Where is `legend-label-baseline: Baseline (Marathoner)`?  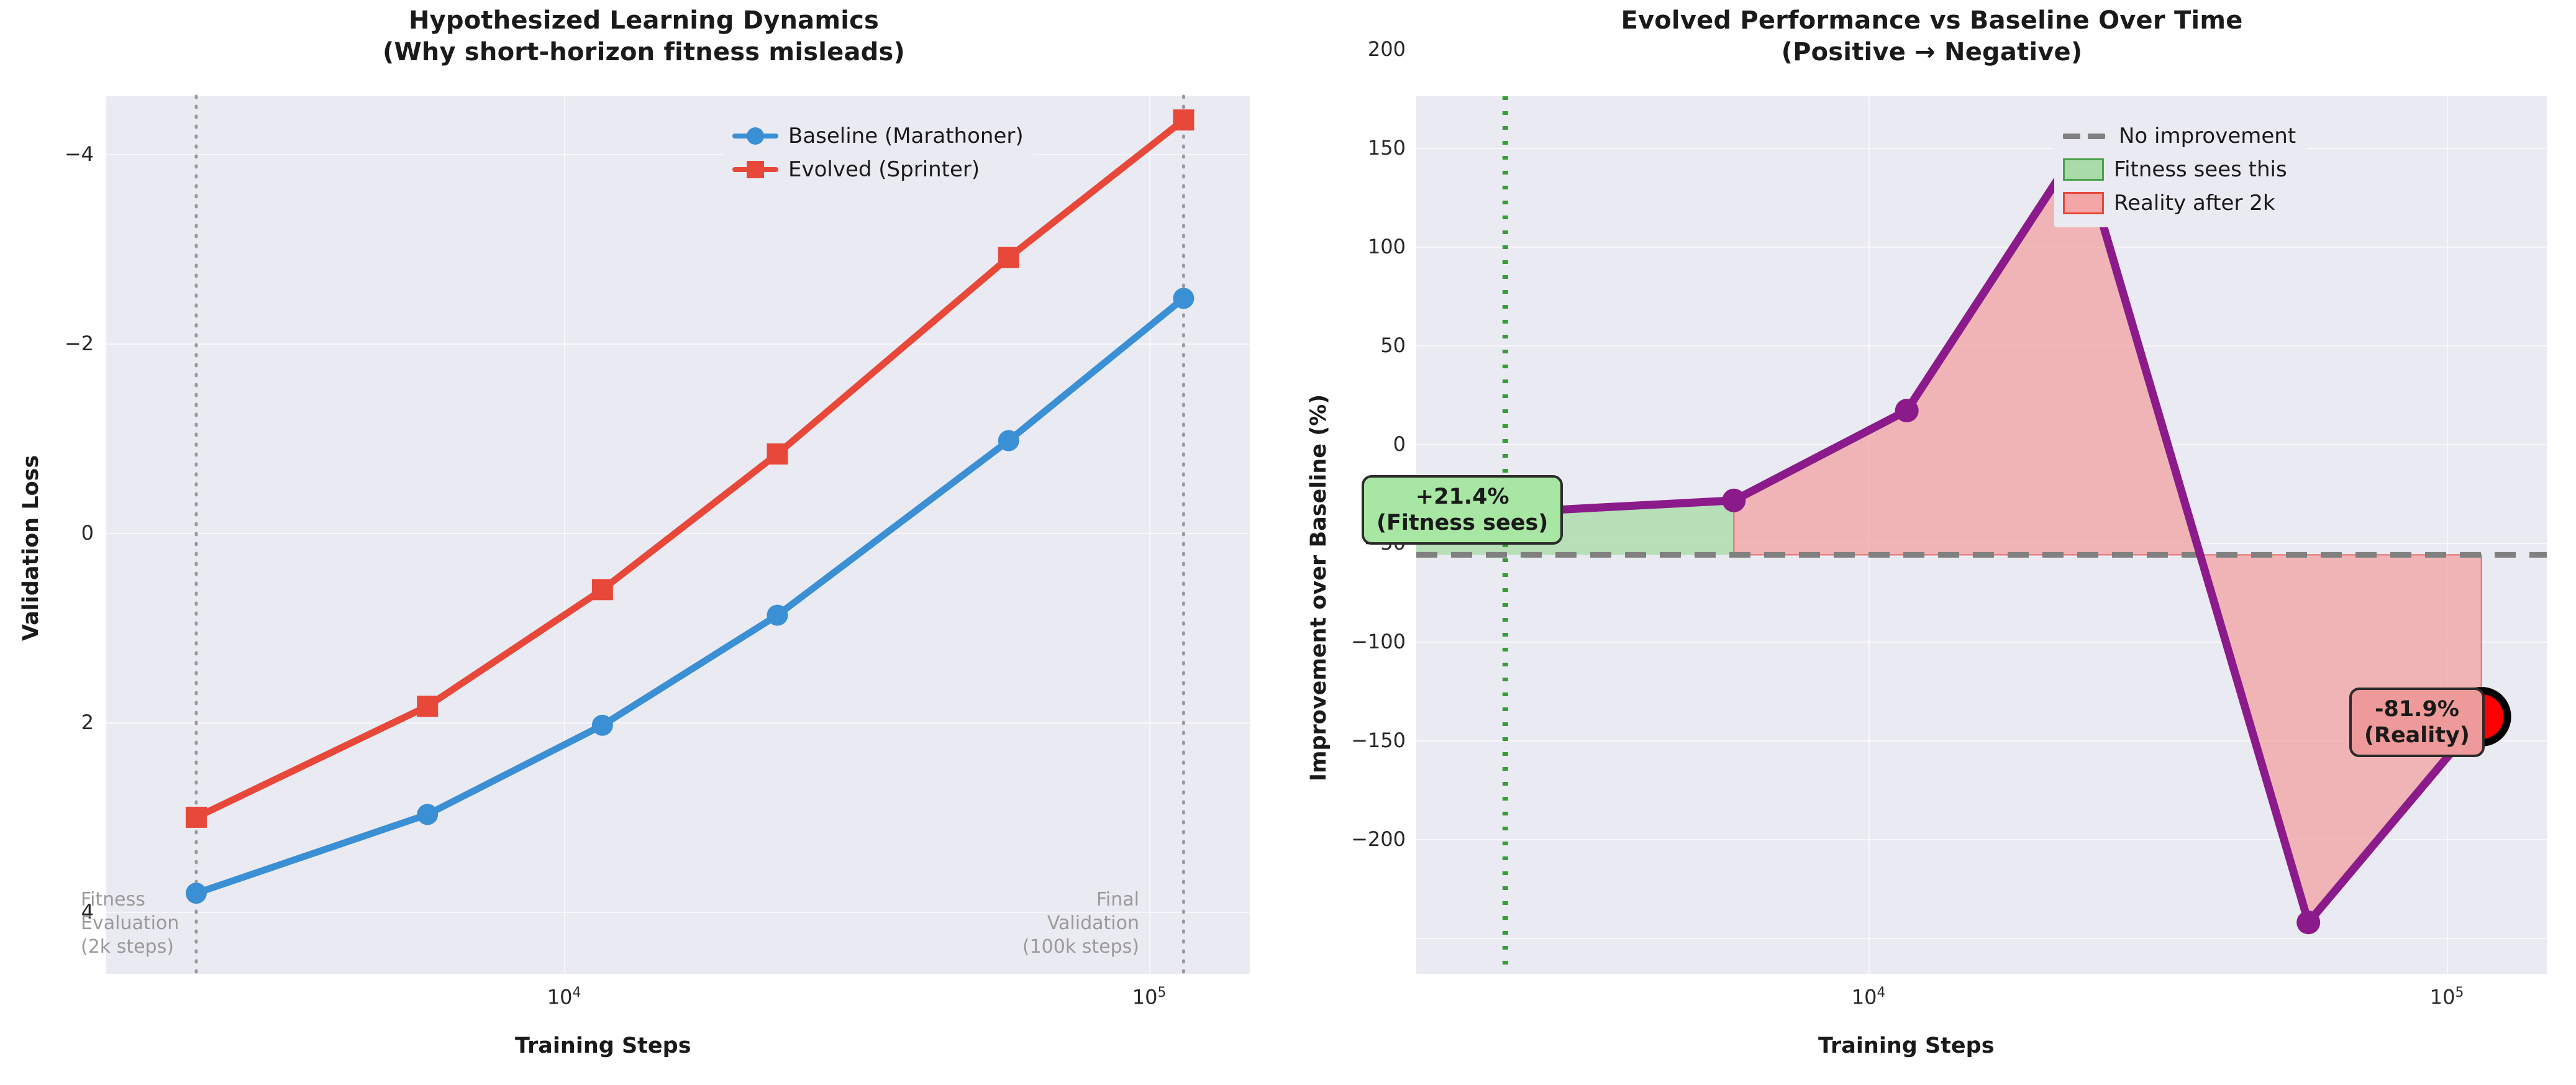
legend-label-baseline: Baseline (Marathoner) is located at coordinates (906, 136).